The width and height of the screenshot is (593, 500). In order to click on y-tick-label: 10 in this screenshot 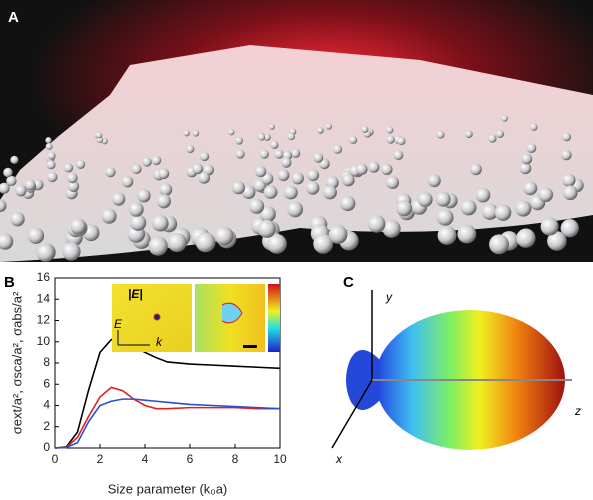, I will do `click(44, 341)`.